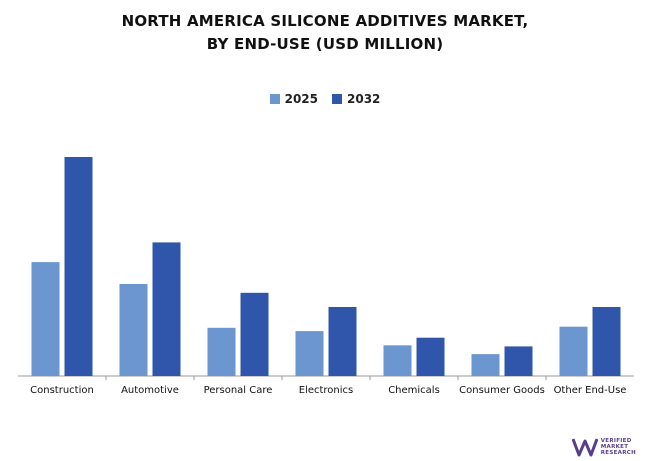 The height and width of the screenshot is (461, 650). What do you see at coordinates (325, 21) in the screenshot?
I see `chart-title-line1: NORTH AMERICA SILICONE ADDITIVES MARKET,` at bounding box center [325, 21].